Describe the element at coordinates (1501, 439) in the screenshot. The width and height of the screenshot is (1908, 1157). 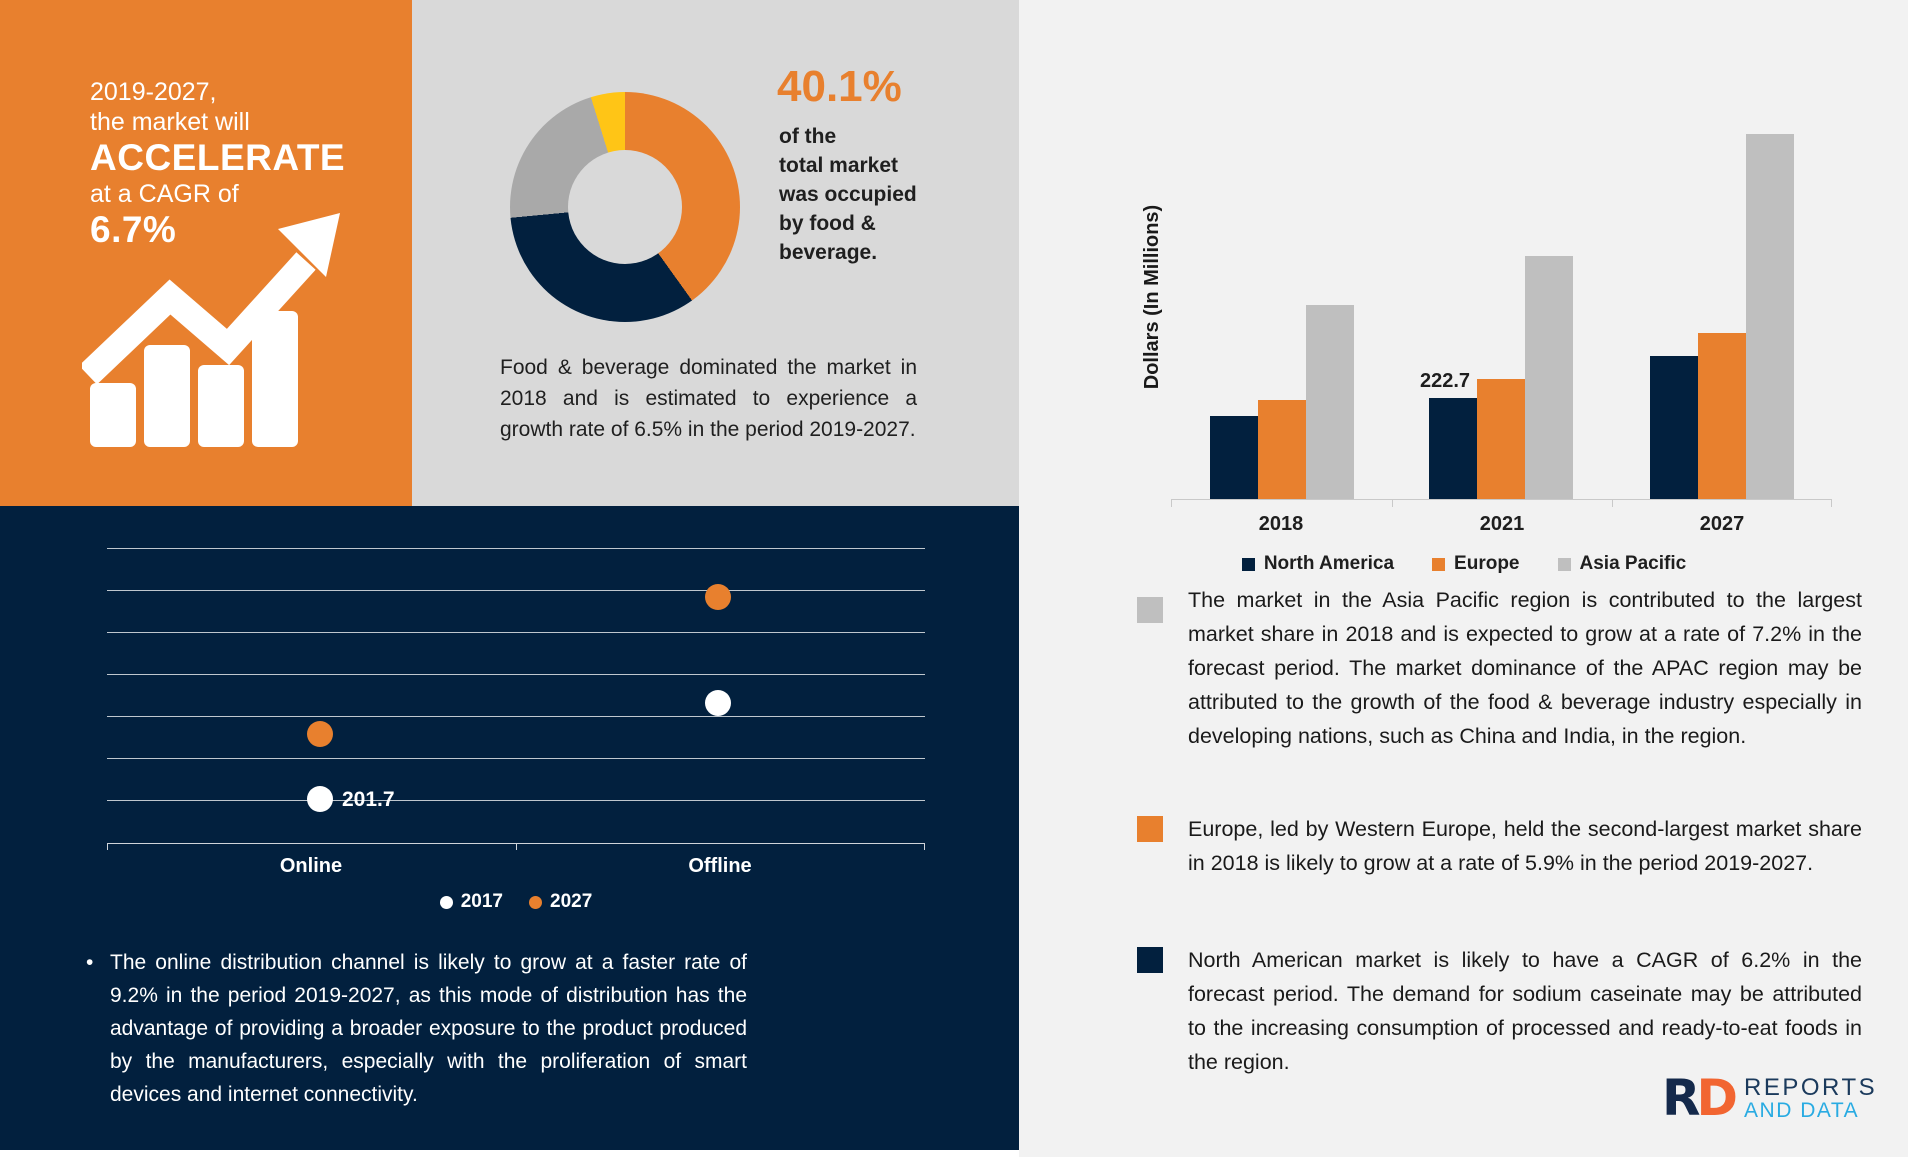
I see `bar-europe-2021` at that location.